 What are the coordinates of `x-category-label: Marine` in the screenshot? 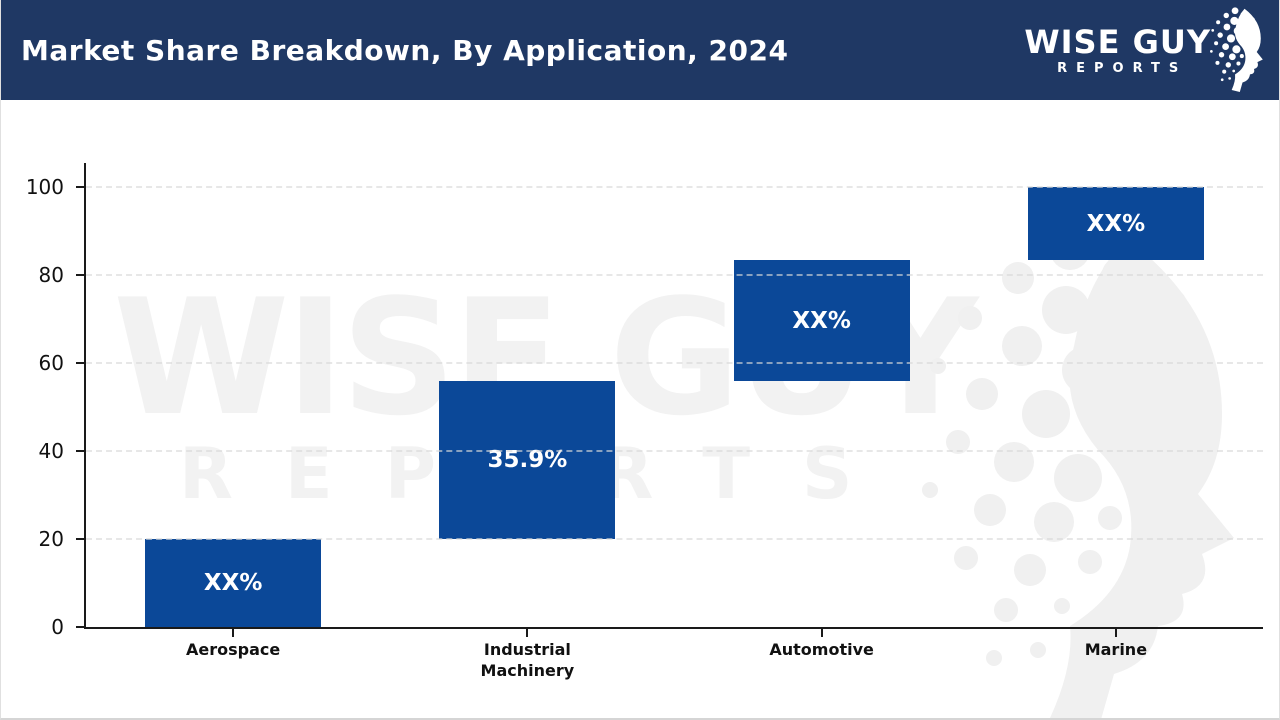 It's located at (1116, 649).